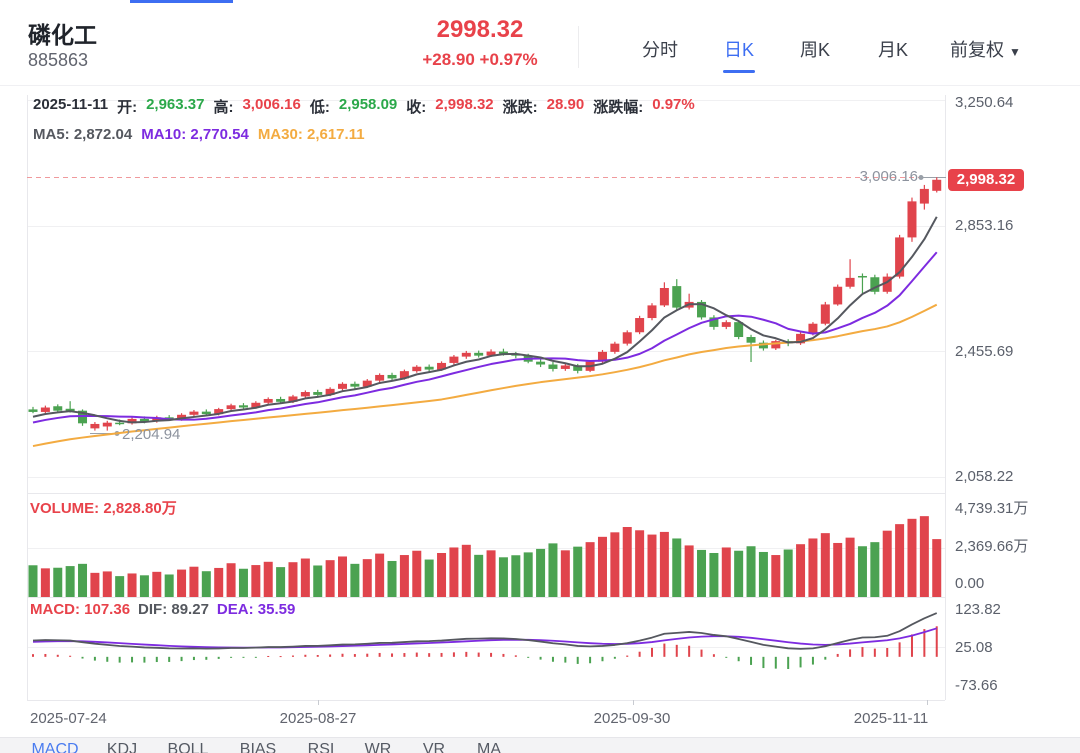  I want to click on indicator-tab-rsi: RSI, so click(321, 747).